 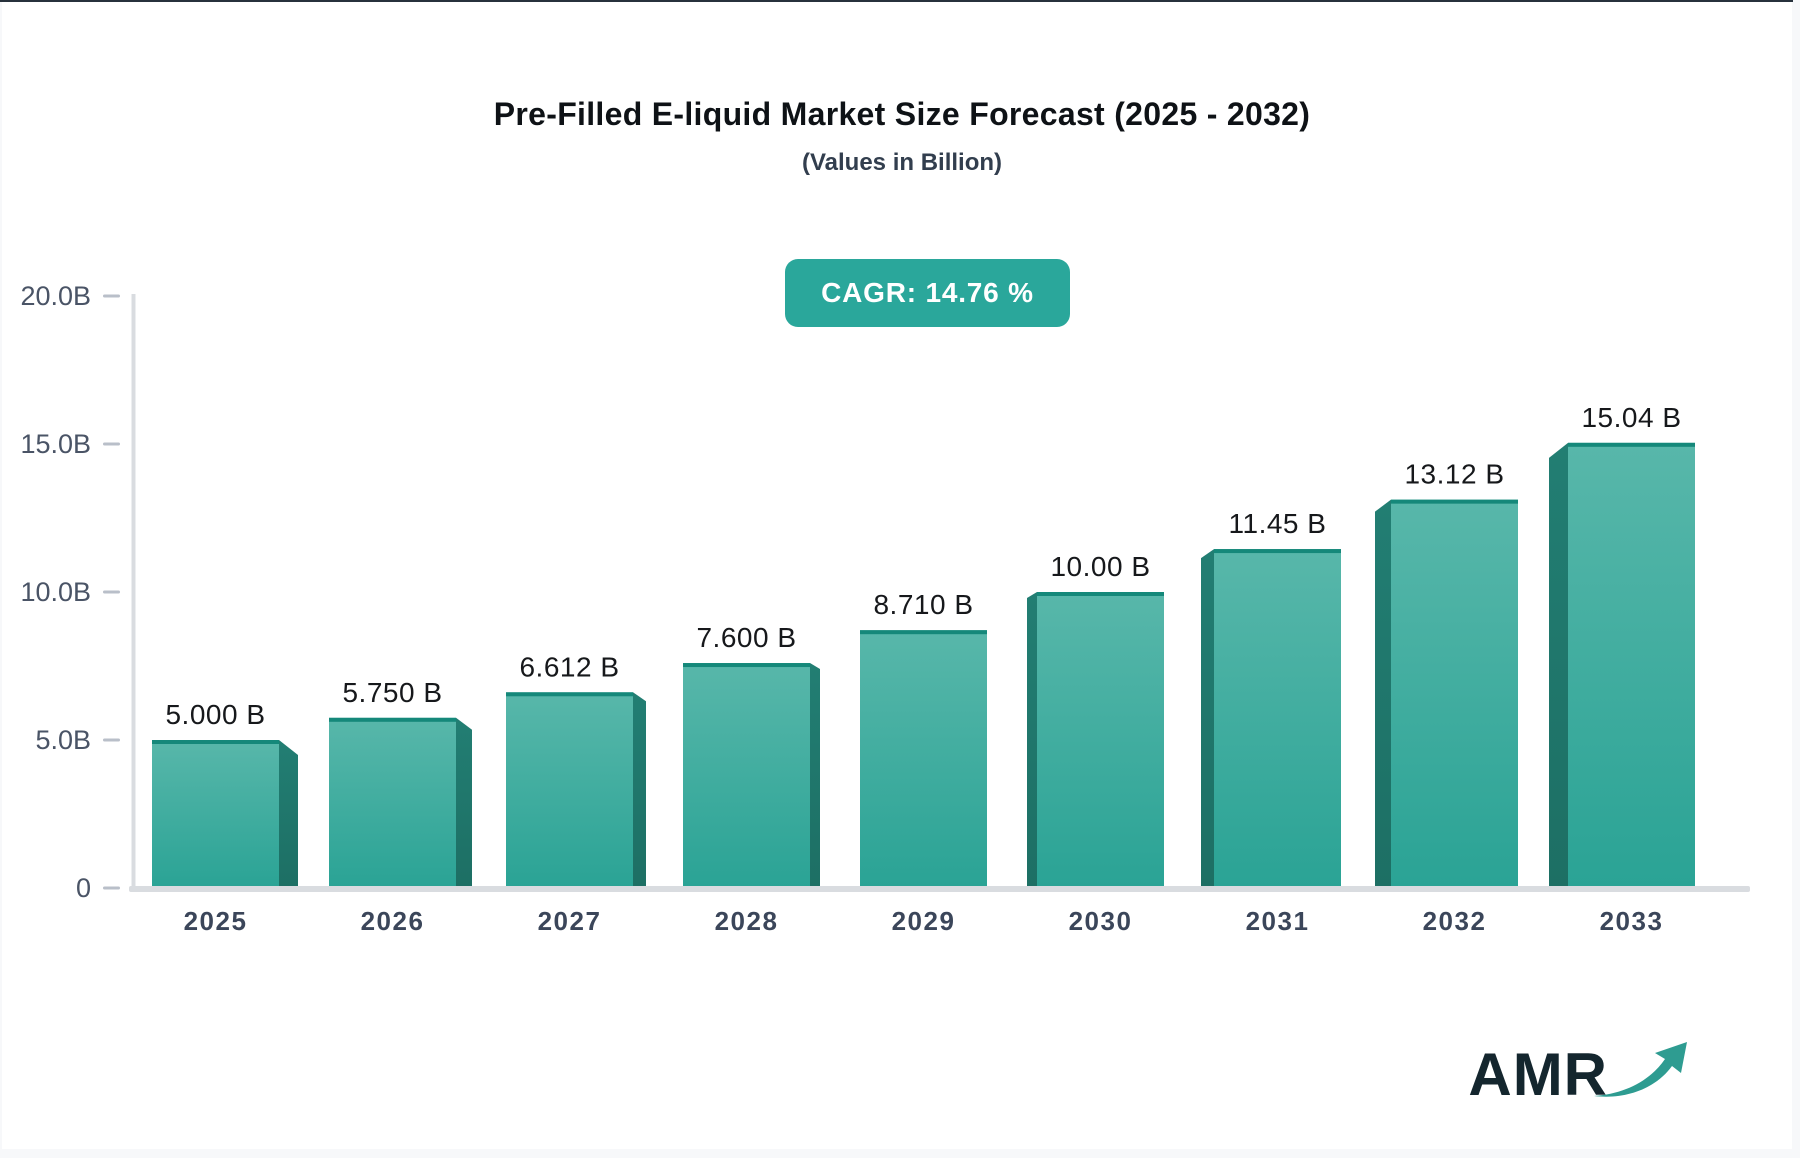 What do you see at coordinates (1631, 417) in the screenshot?
I see `bar-value-label: 15.04 B` at bounding box center [1631, 417].